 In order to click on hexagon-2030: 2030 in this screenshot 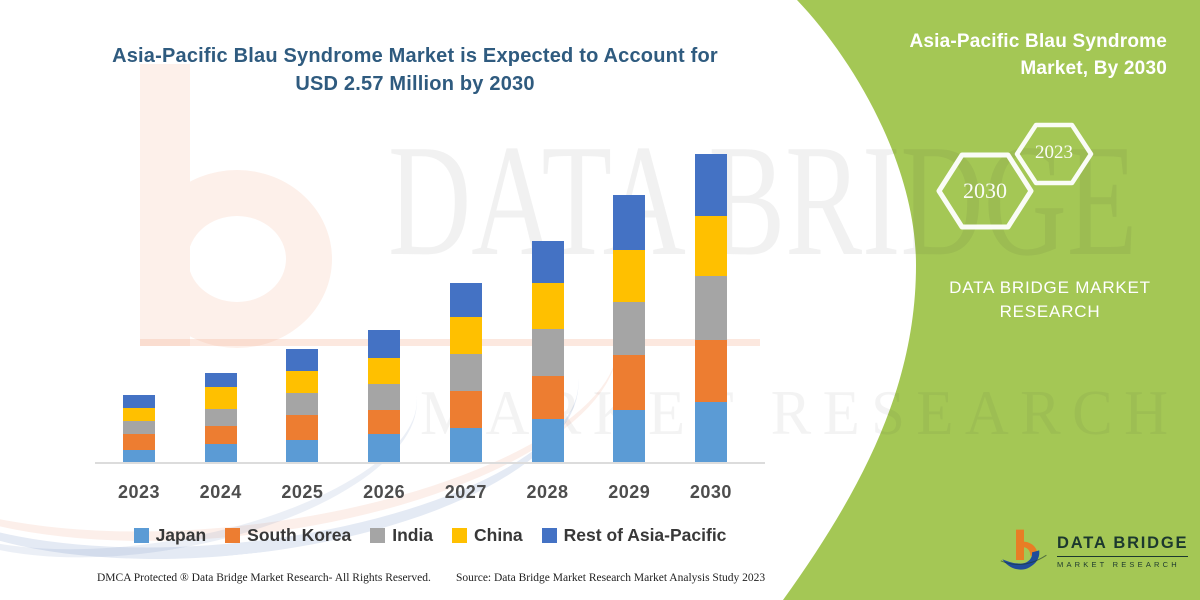, I will do `click(985, 191)`.